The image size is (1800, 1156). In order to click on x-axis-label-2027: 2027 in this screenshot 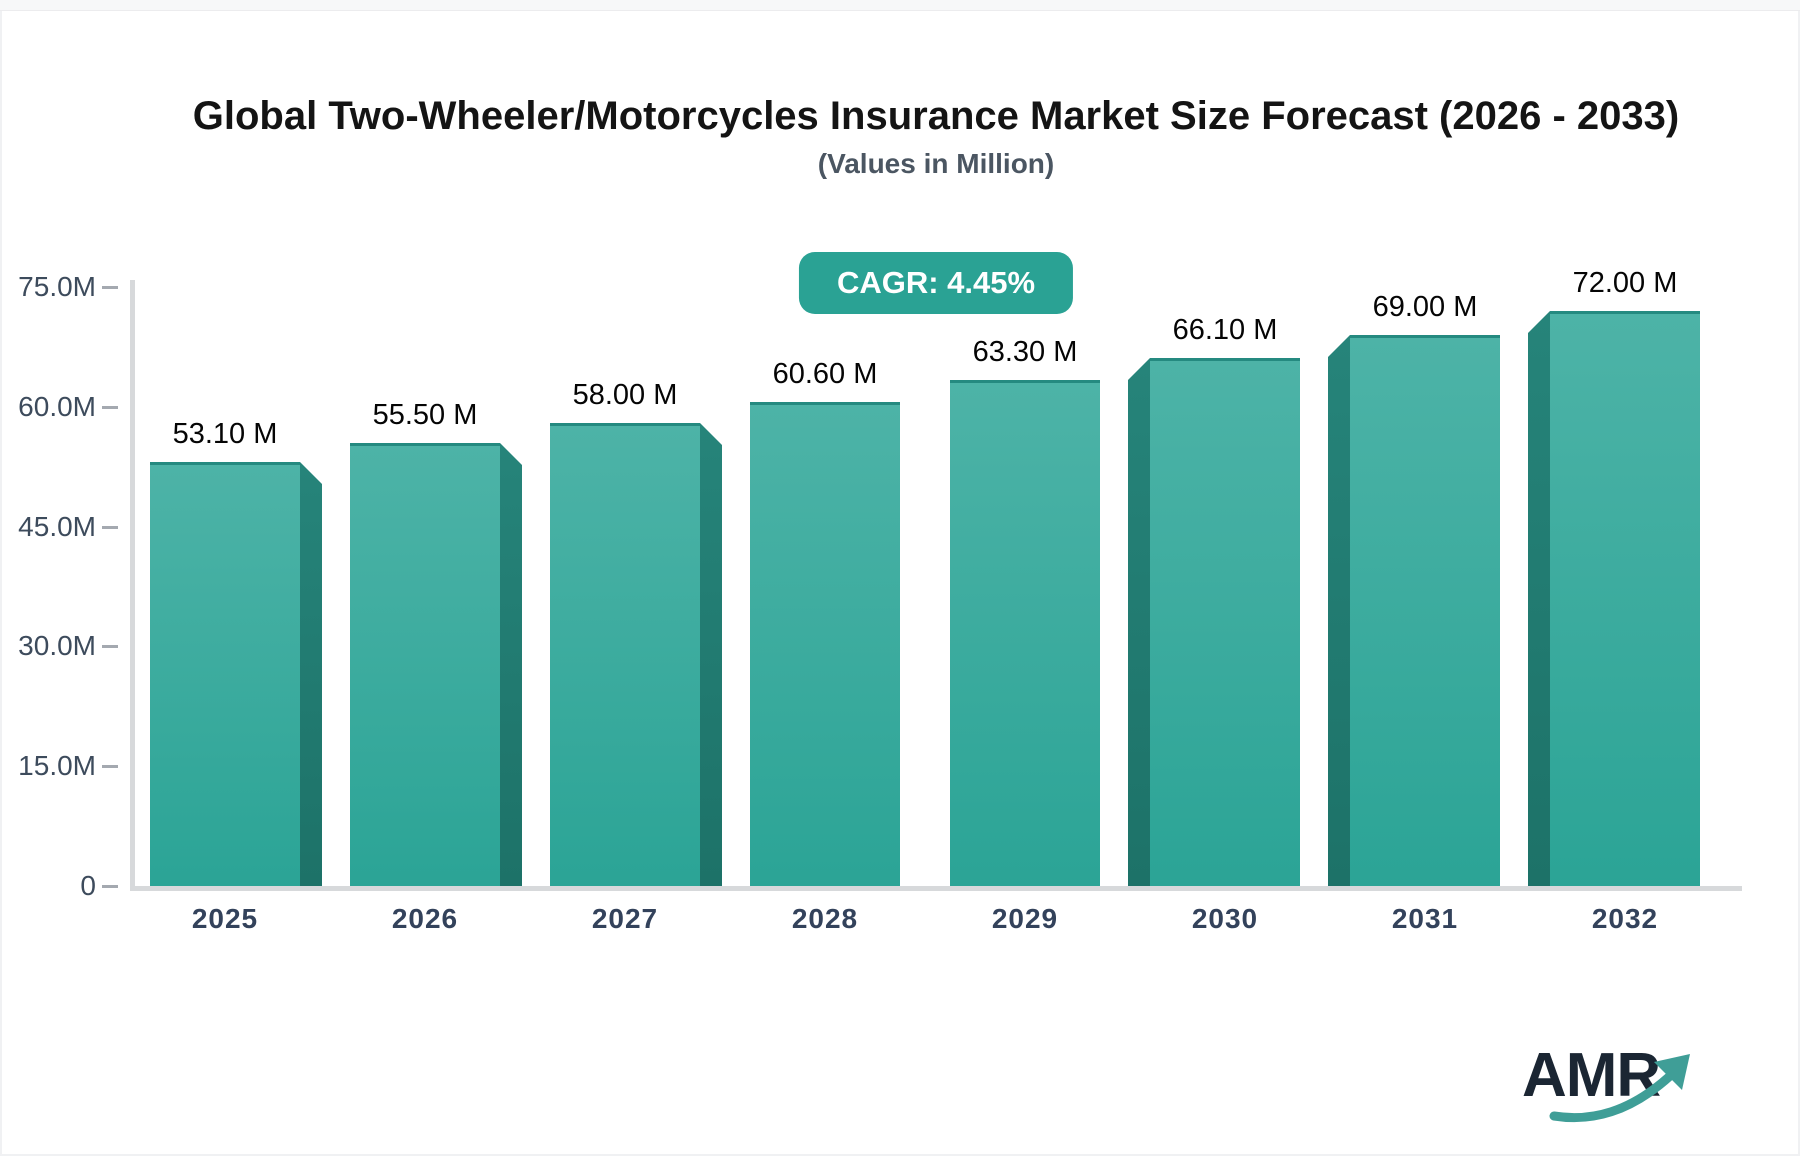, I will do `click(625, 918)`.